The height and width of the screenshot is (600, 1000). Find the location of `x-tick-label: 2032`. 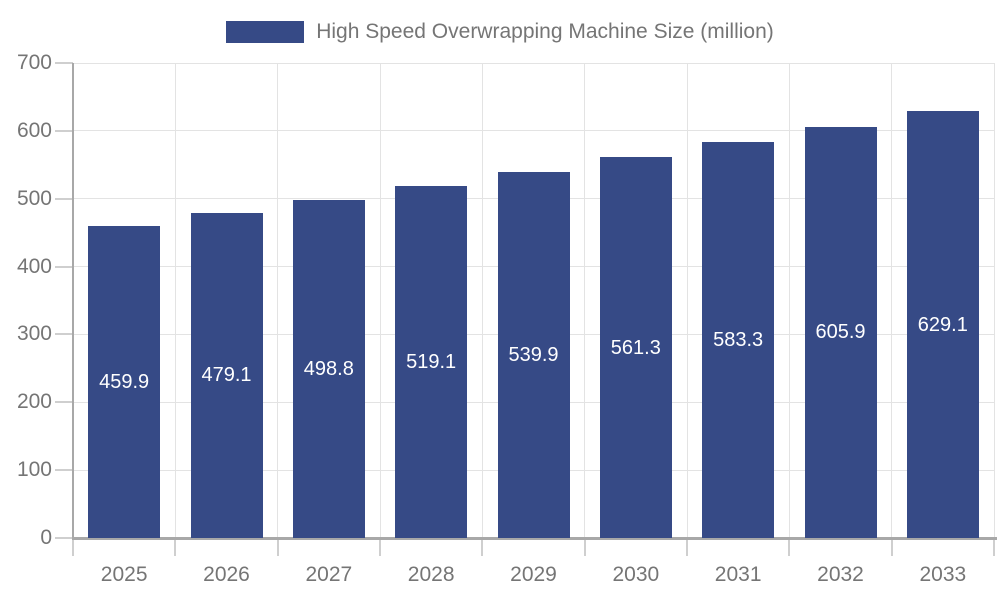

x-tick-label: 2032 is located at coordinates (840, 574).